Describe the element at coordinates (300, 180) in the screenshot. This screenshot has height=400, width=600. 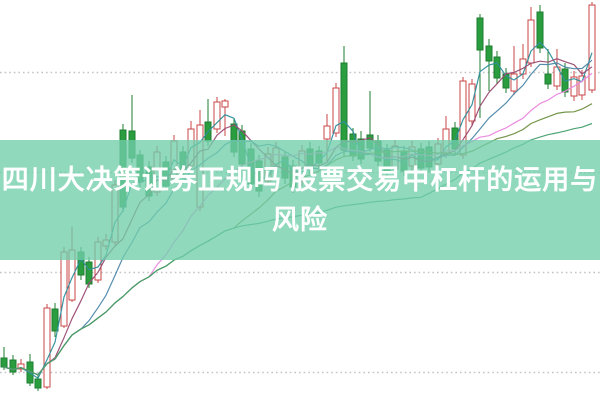
I see `headline-line-1: 四川大决策证券正规吗 股票交易中杠杆的运用与` at that location.